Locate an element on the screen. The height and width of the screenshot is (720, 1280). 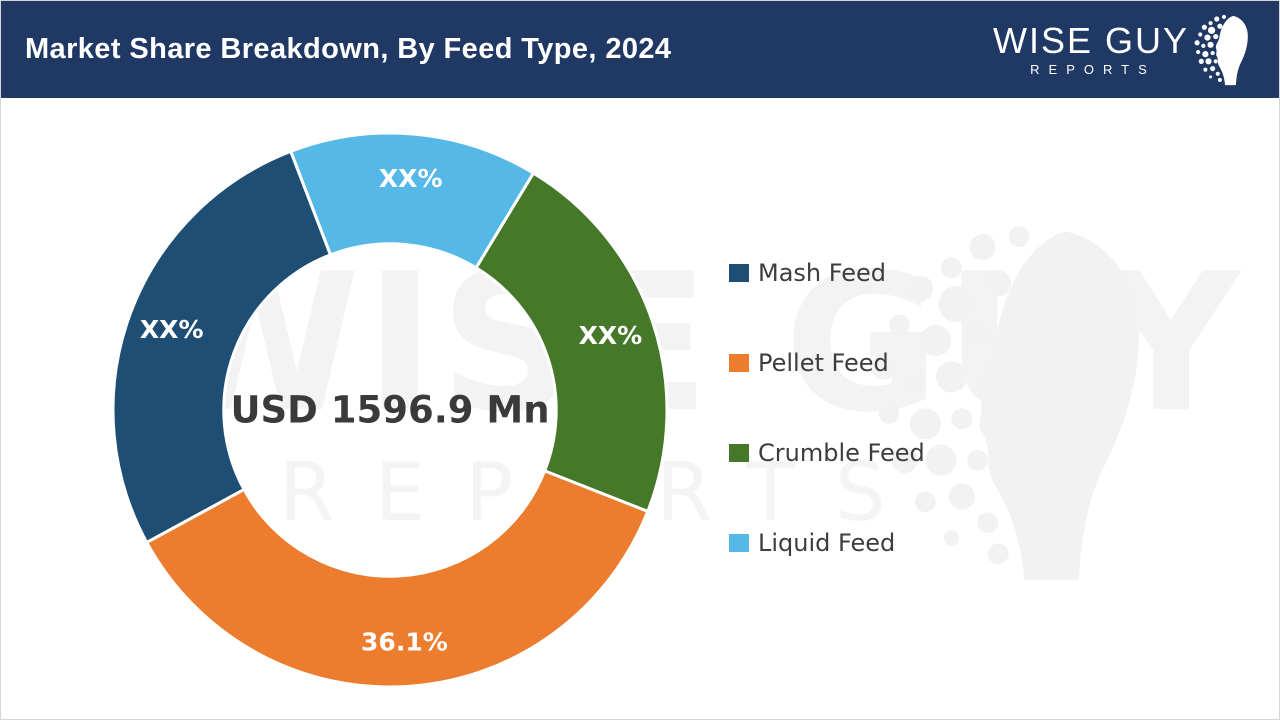
donut-center-value: USD 1596.9 Mn is located at coordinates (389, 410).